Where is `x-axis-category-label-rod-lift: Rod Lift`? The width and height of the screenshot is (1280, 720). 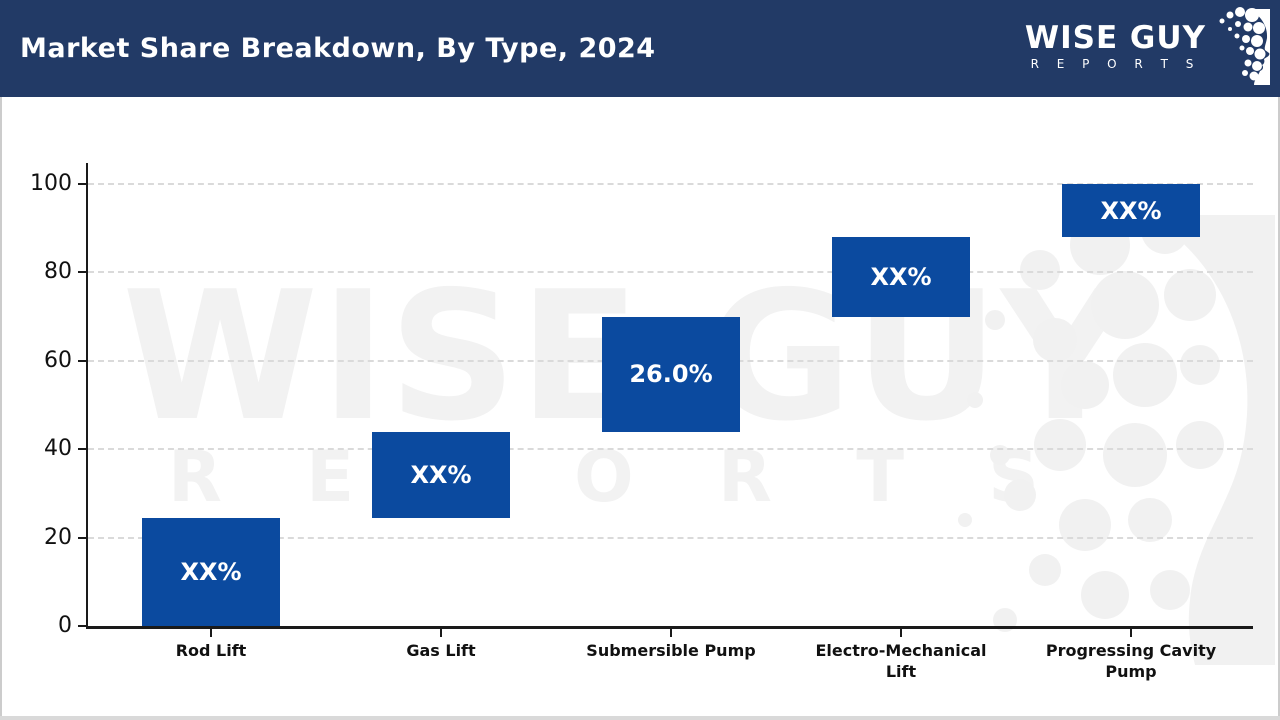
x-axis-category-label-rod-lift: Rod Lift is located at coordinates (211, 650).